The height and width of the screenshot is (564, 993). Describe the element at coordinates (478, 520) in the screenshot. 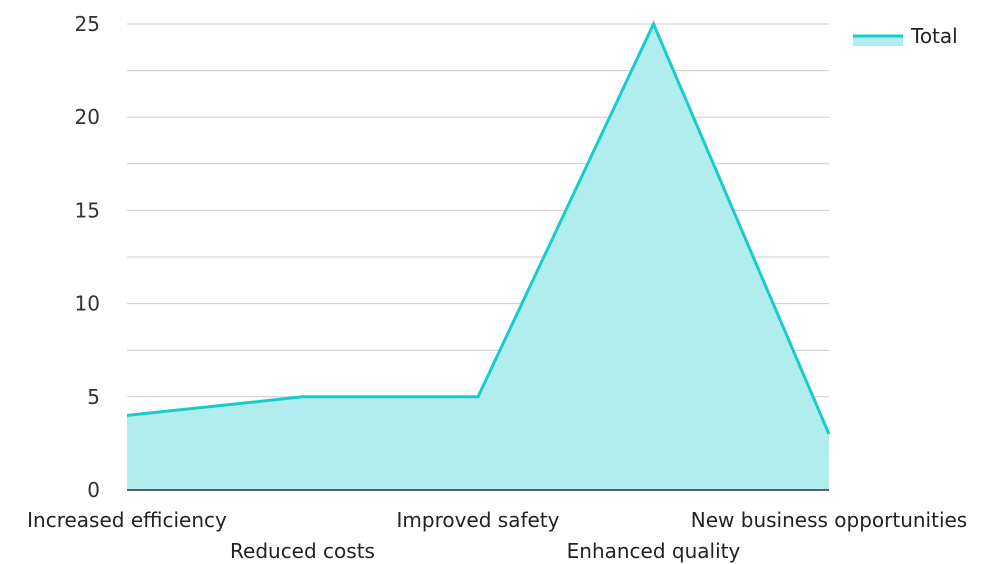

I see `x-tick-label: Improved safety` at that location.